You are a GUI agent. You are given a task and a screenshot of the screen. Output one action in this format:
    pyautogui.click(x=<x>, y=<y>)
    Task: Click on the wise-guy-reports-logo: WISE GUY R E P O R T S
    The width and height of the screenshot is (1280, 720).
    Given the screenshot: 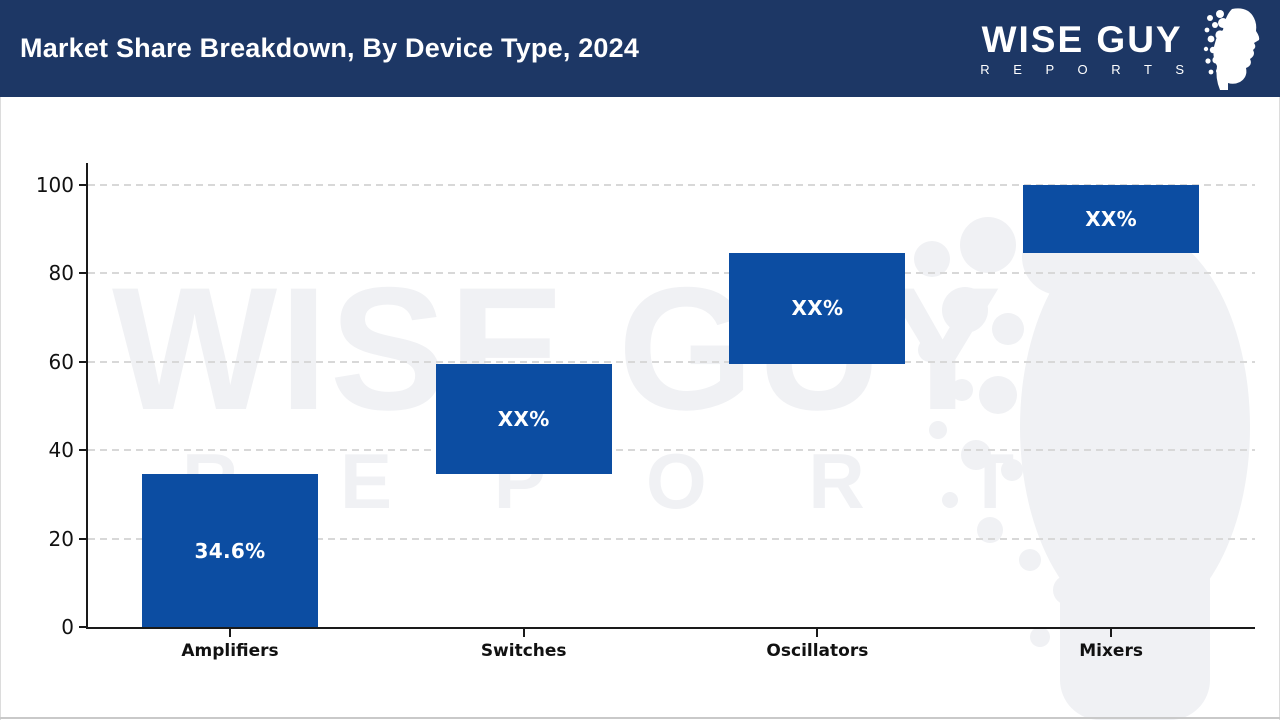 What is the action you would take?
    pyautogui.click(x=1117, y=49)
    